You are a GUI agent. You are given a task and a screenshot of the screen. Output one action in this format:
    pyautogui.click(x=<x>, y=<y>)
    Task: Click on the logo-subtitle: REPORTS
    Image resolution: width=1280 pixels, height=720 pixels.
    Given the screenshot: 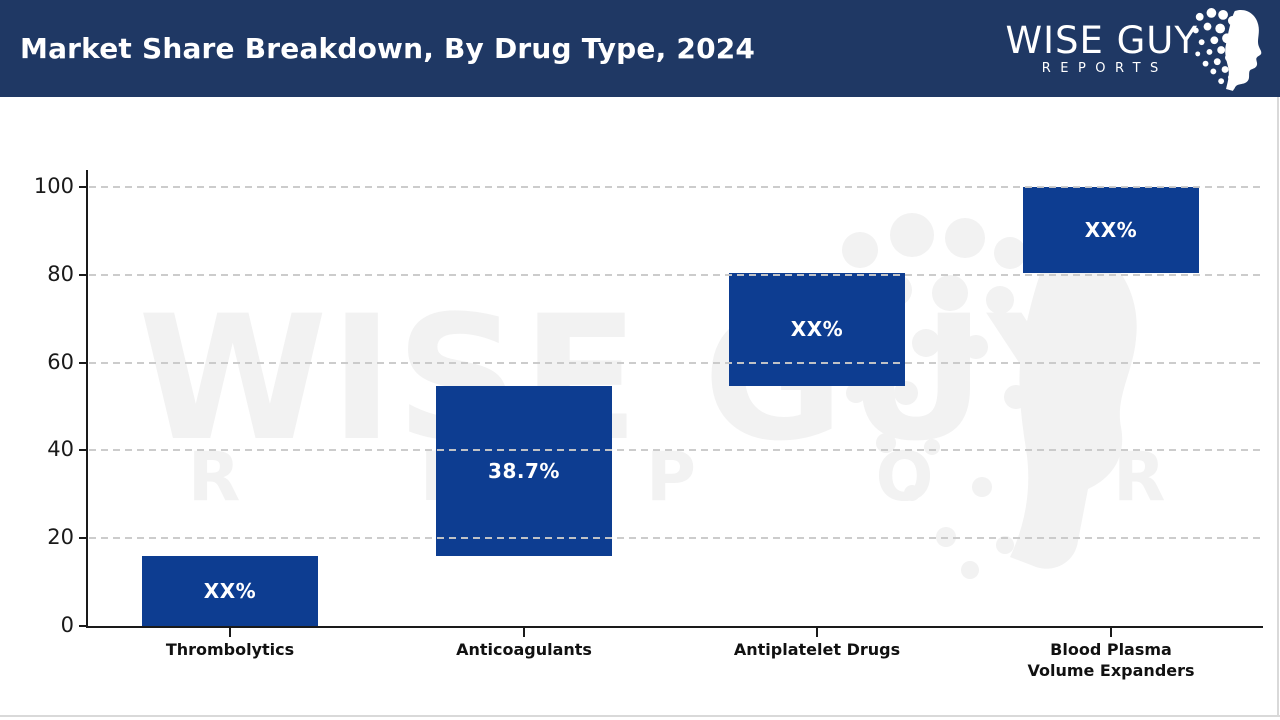 What is the action you would take?
    pyautogui.click(x=1104, y=69)
    